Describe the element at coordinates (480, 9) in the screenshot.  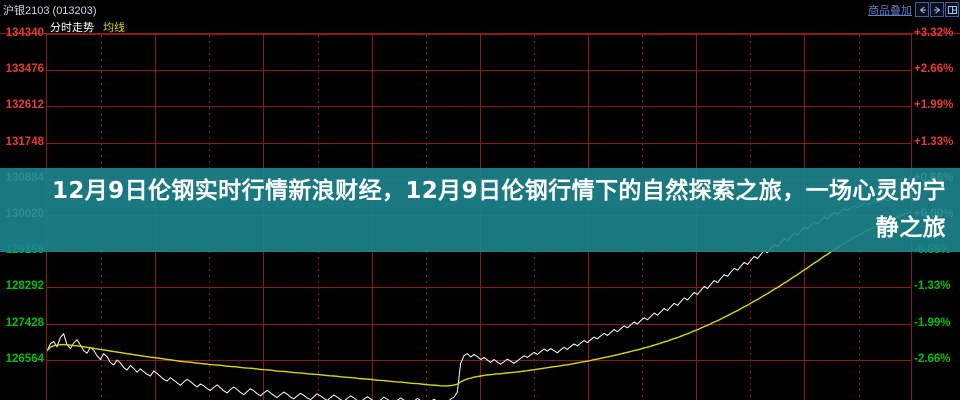
I see `title-bar: 沪银2103 (013203) 商品叠加` at that location.